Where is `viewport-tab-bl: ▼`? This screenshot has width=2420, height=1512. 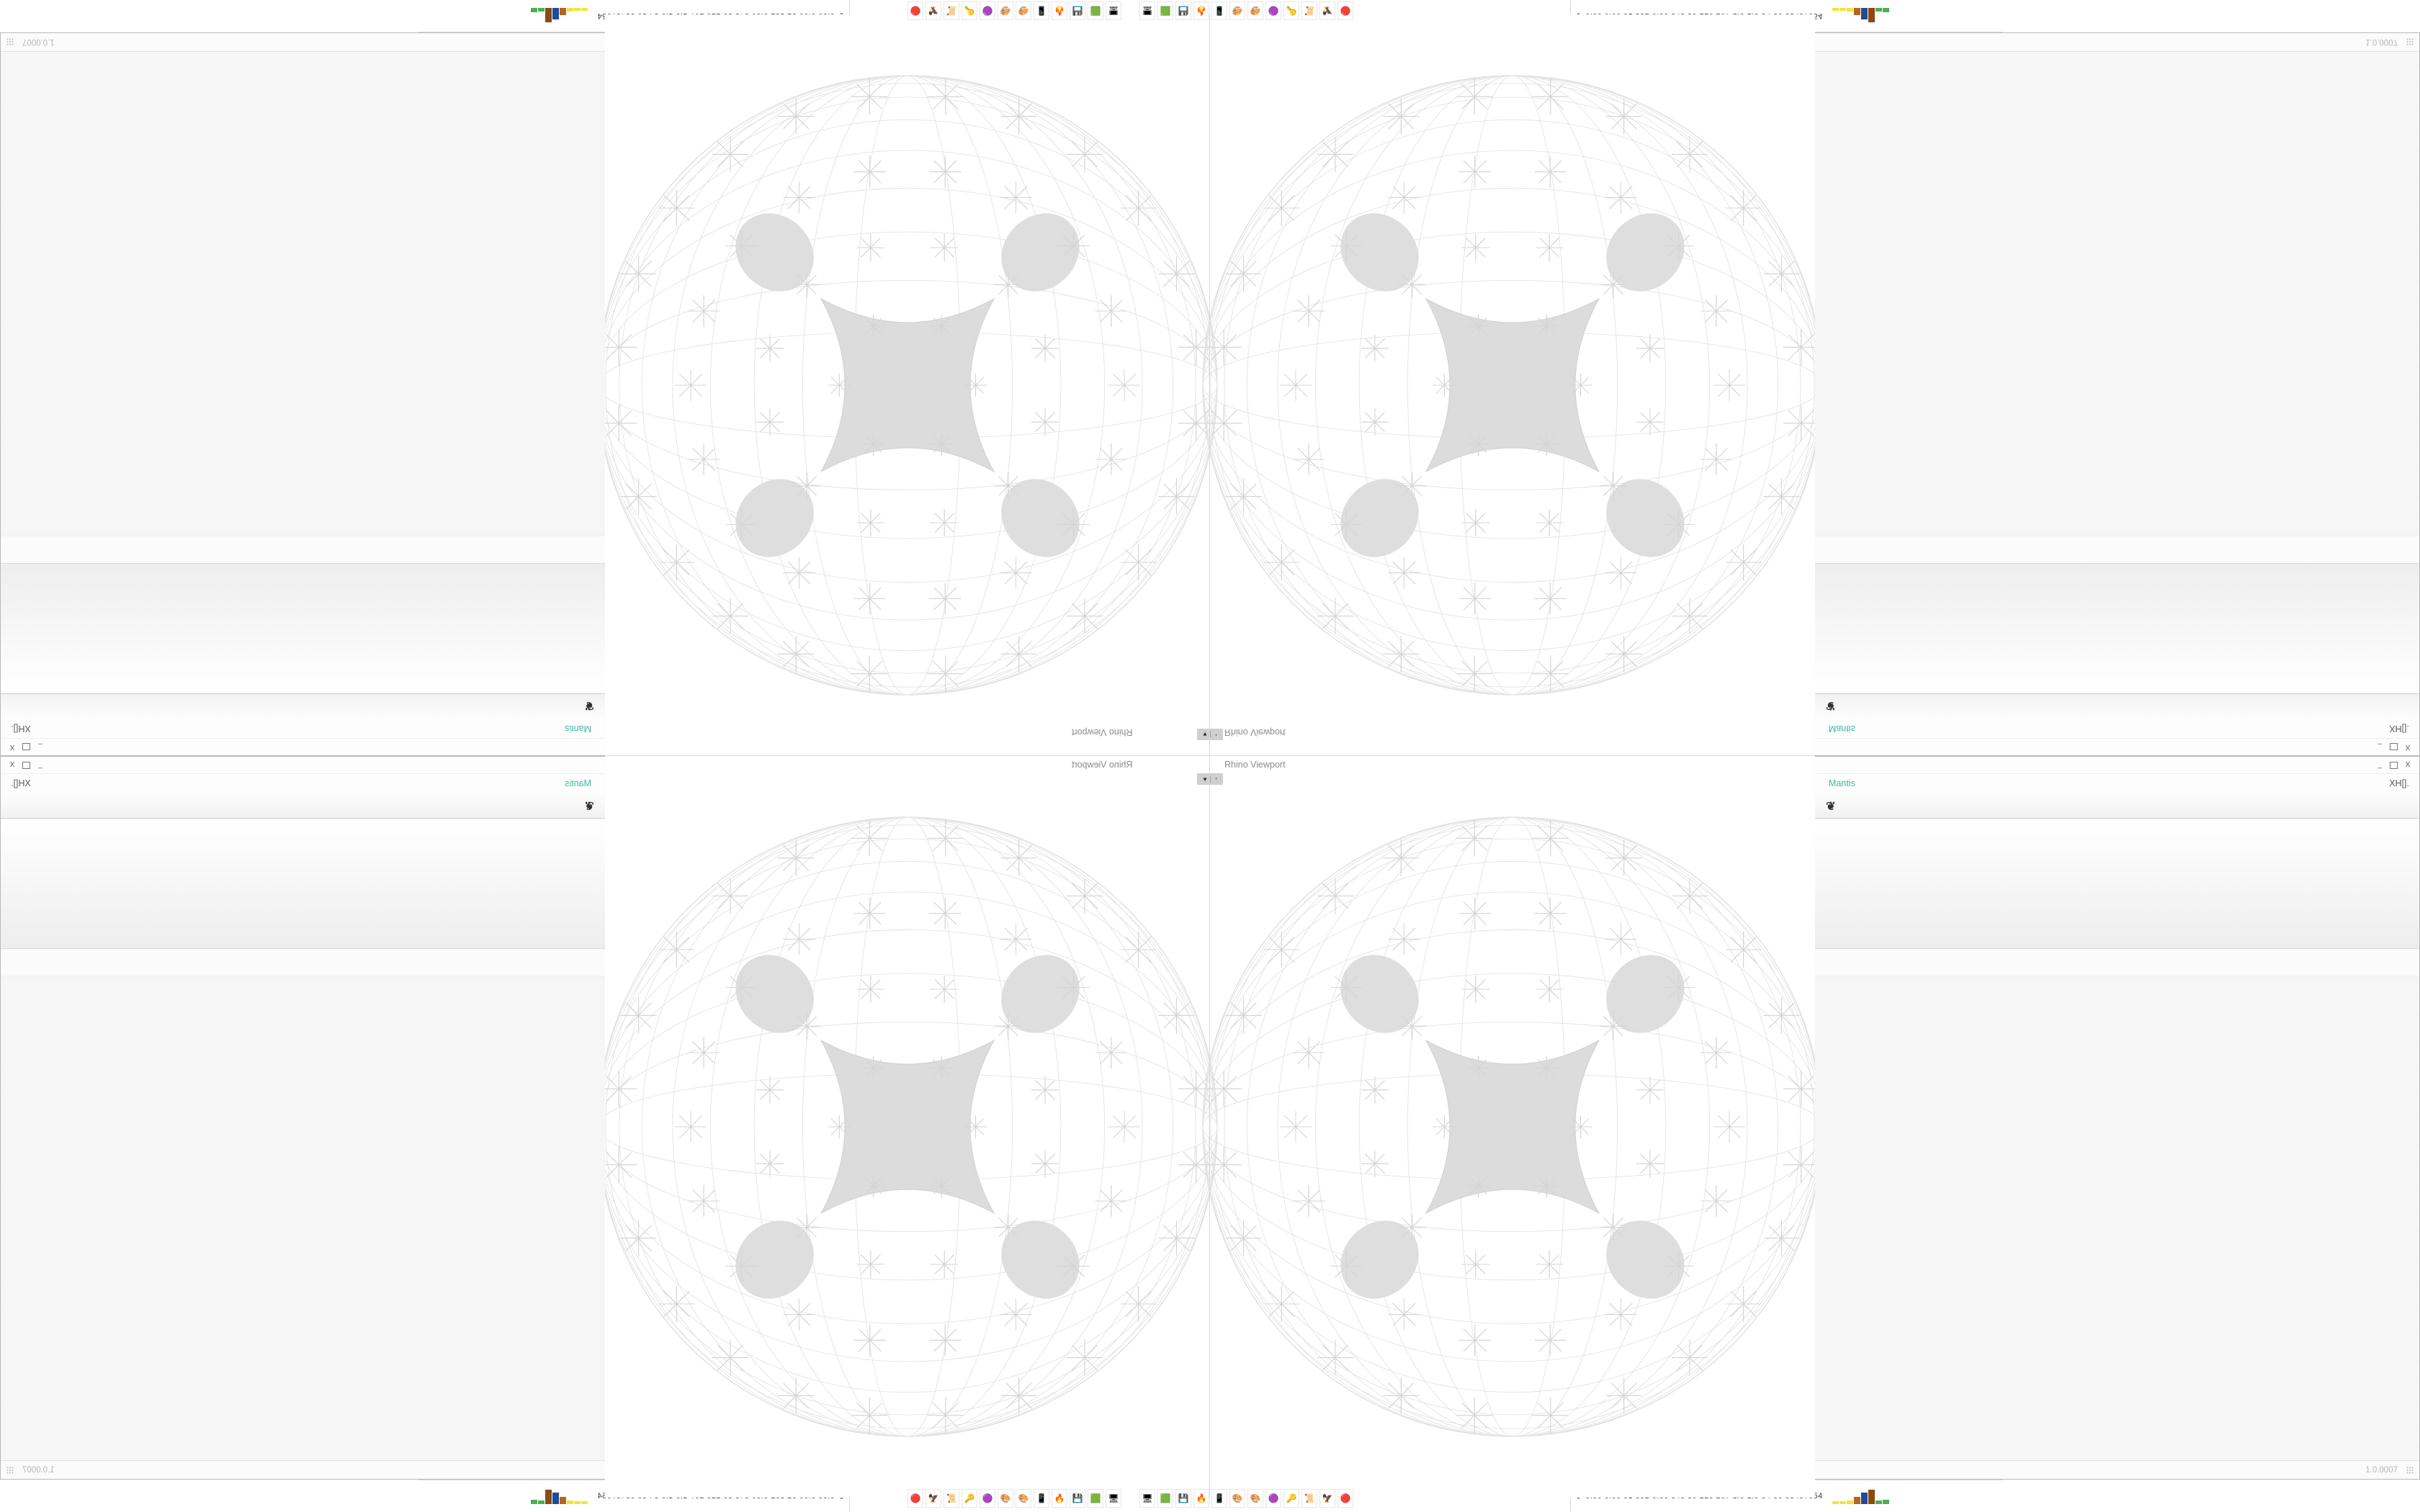
viewport-tab-bl: ▼ is located at coordinates (1206, 779).